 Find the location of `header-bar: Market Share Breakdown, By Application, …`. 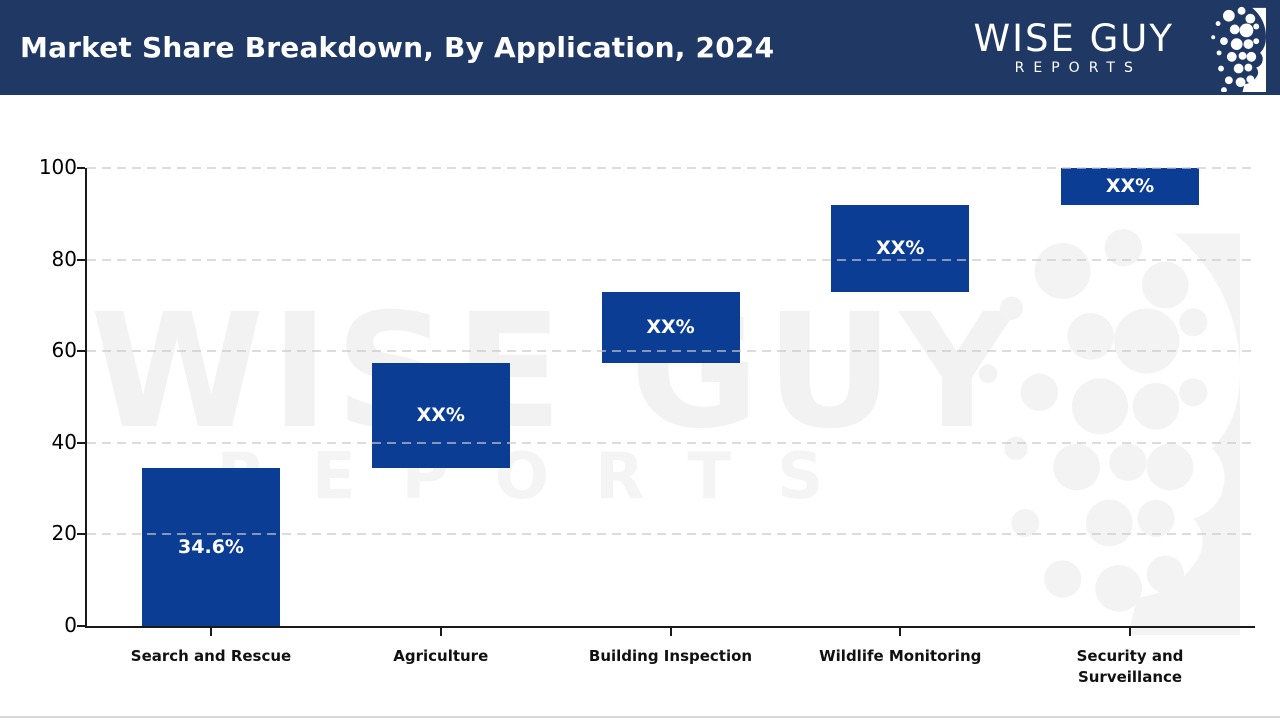

header-bar: Market Share Breakdown, By Application, … is located at coordinates (640, 47).